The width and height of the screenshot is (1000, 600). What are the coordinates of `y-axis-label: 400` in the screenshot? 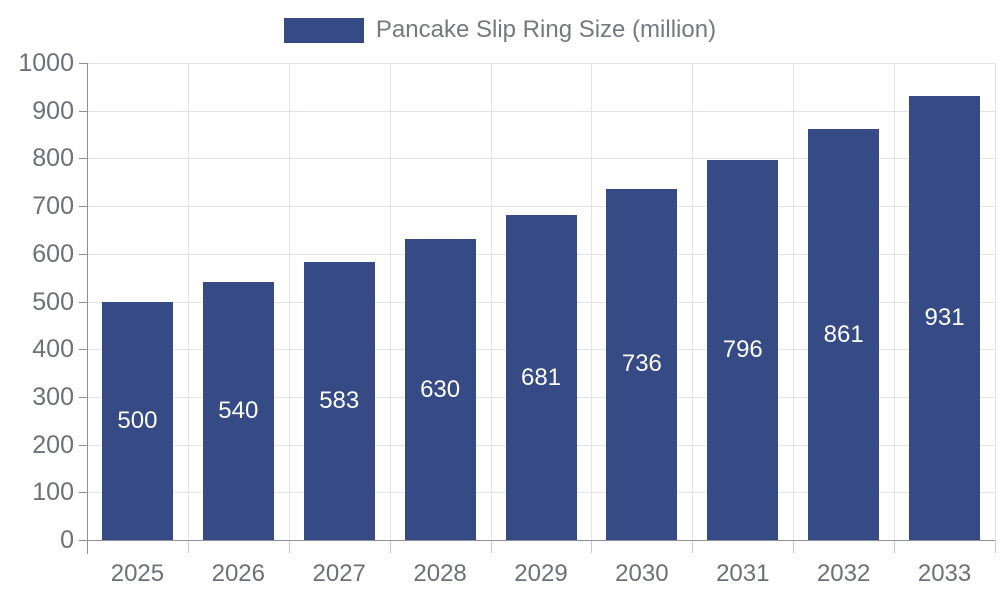 It's located at (53, 349).